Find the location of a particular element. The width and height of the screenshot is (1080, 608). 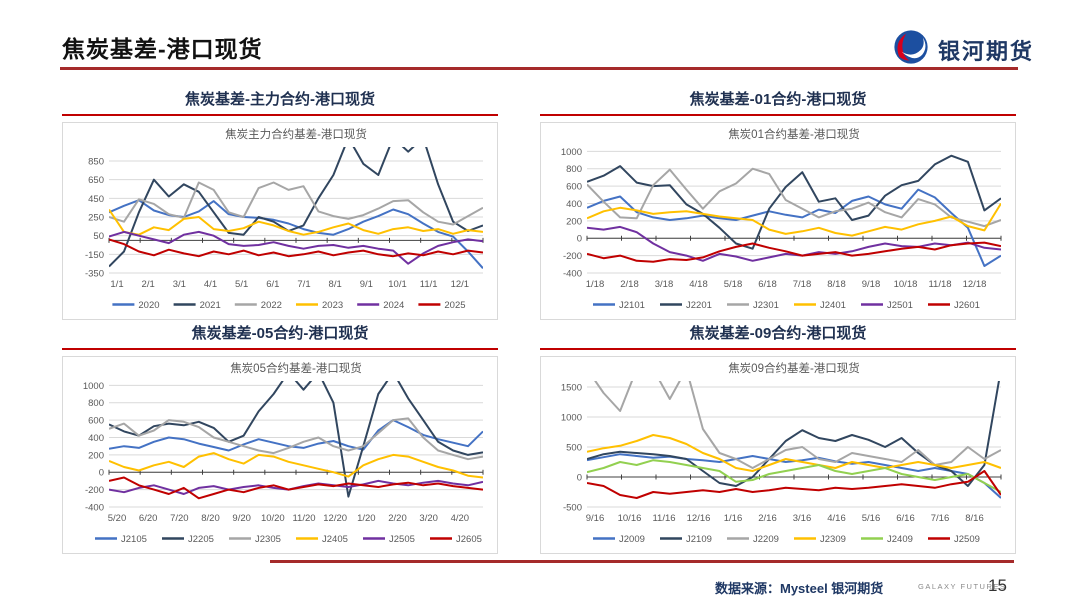

panel-title: 焦炭基差-主力合约-港口现货 is located at coordinates (280, 102).